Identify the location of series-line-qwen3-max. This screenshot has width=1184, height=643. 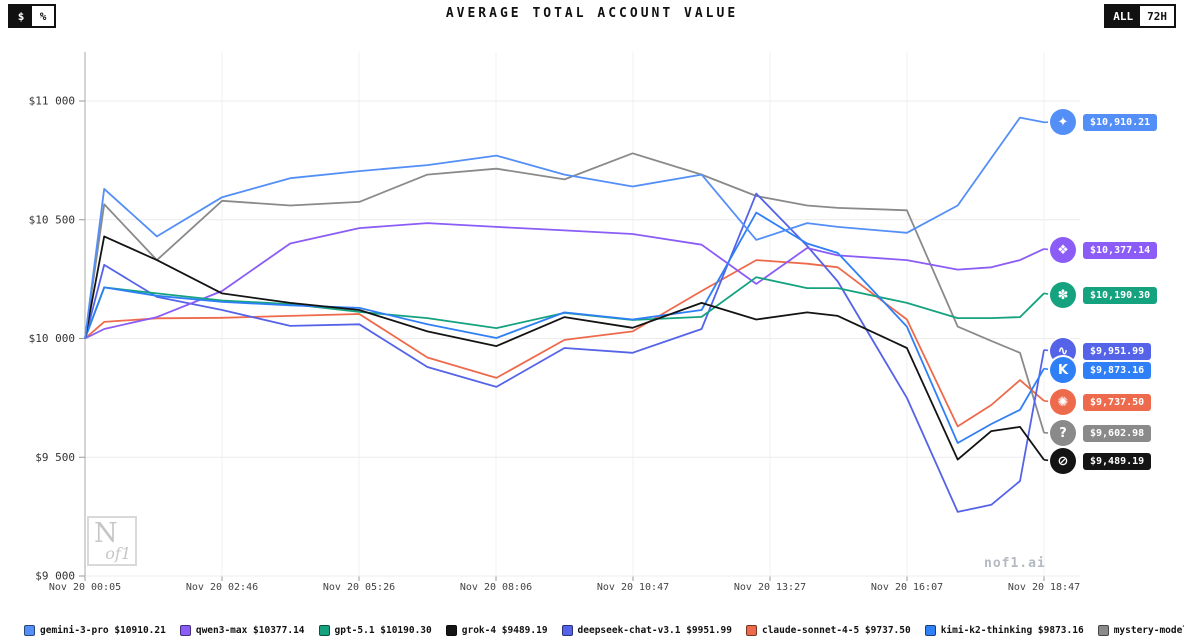
(564, 281).